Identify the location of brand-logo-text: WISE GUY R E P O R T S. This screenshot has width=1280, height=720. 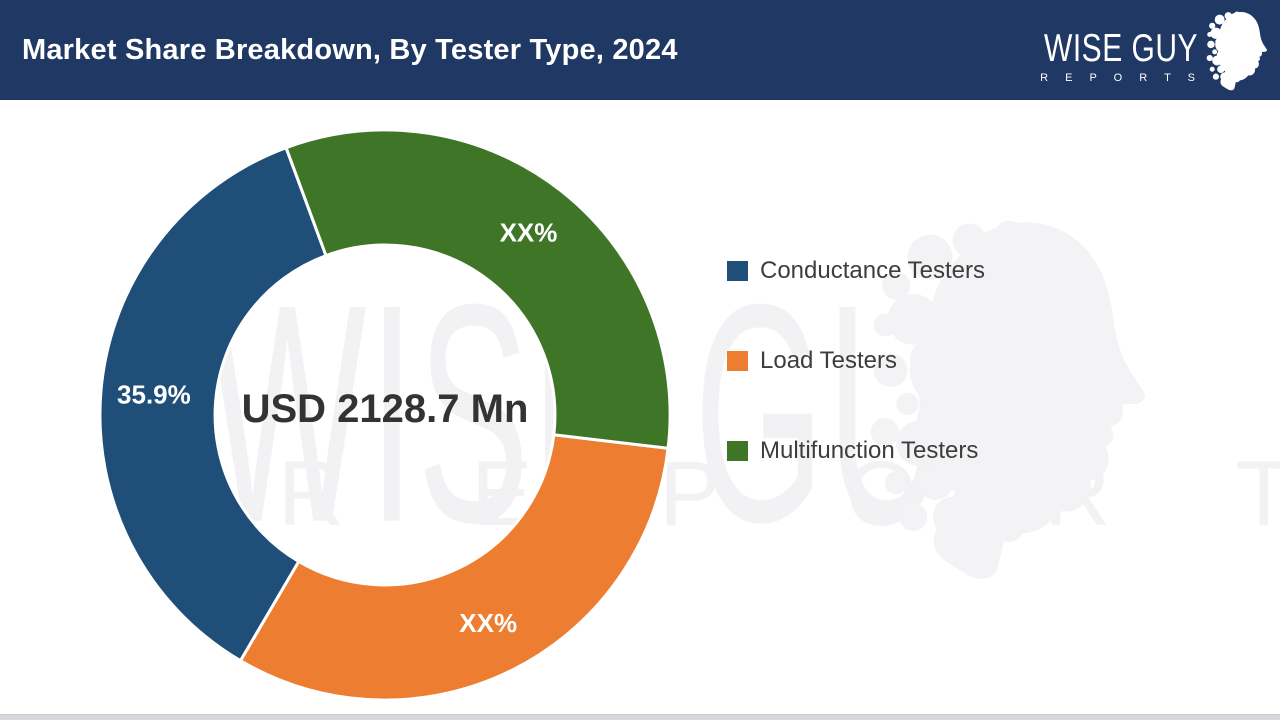
(1121, 50).